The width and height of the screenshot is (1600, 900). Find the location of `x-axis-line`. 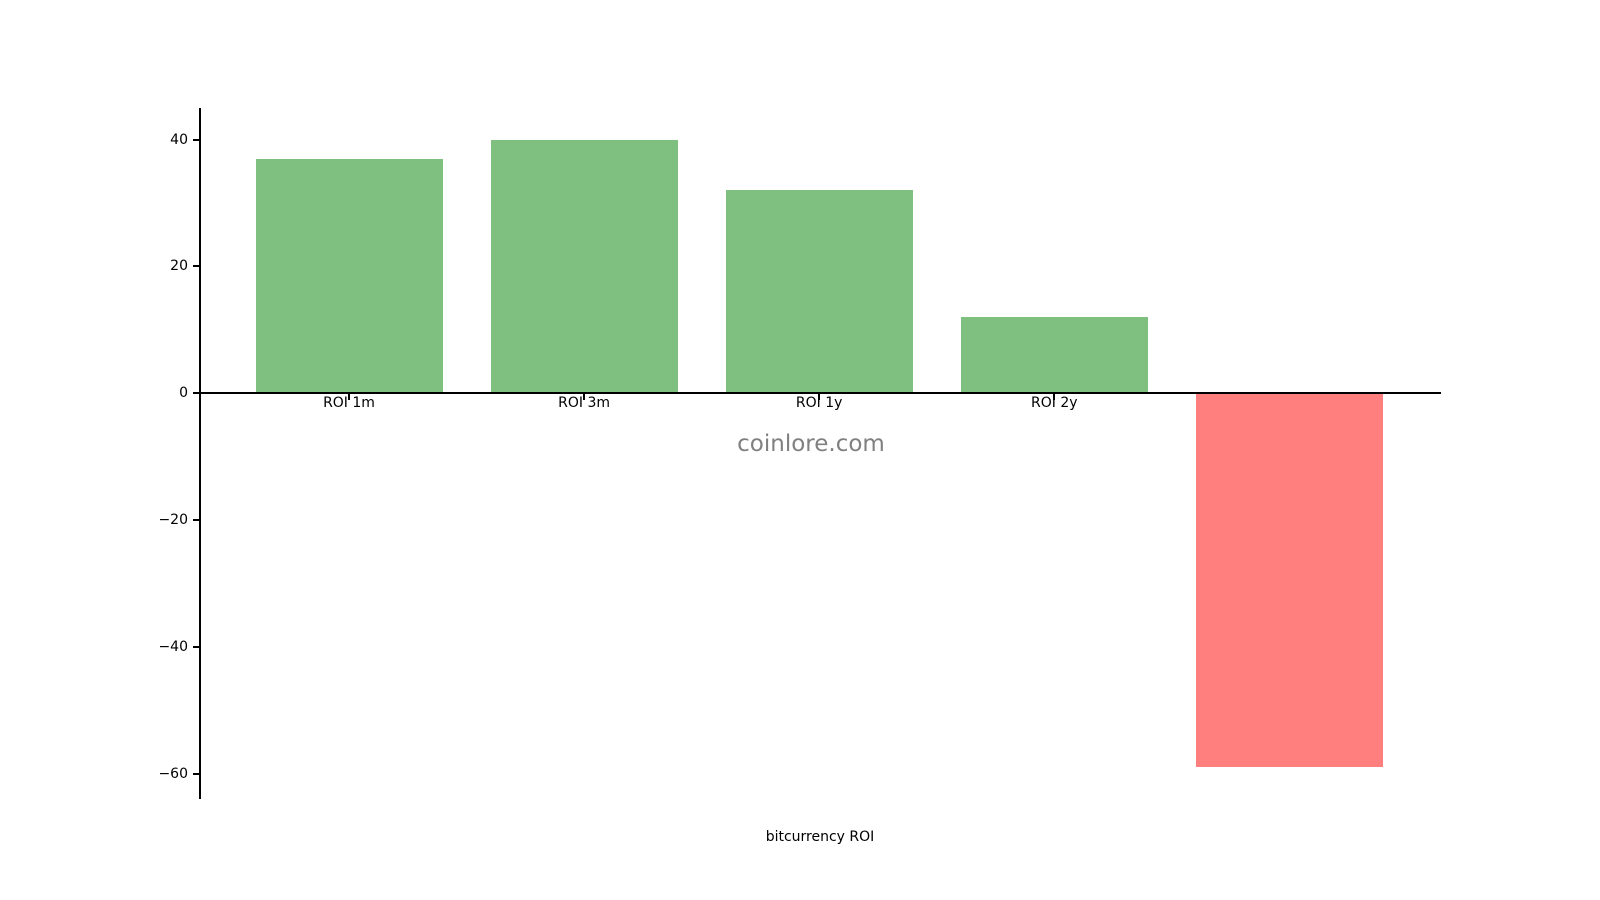

x-axis-line is located at coordinates (820, 393).